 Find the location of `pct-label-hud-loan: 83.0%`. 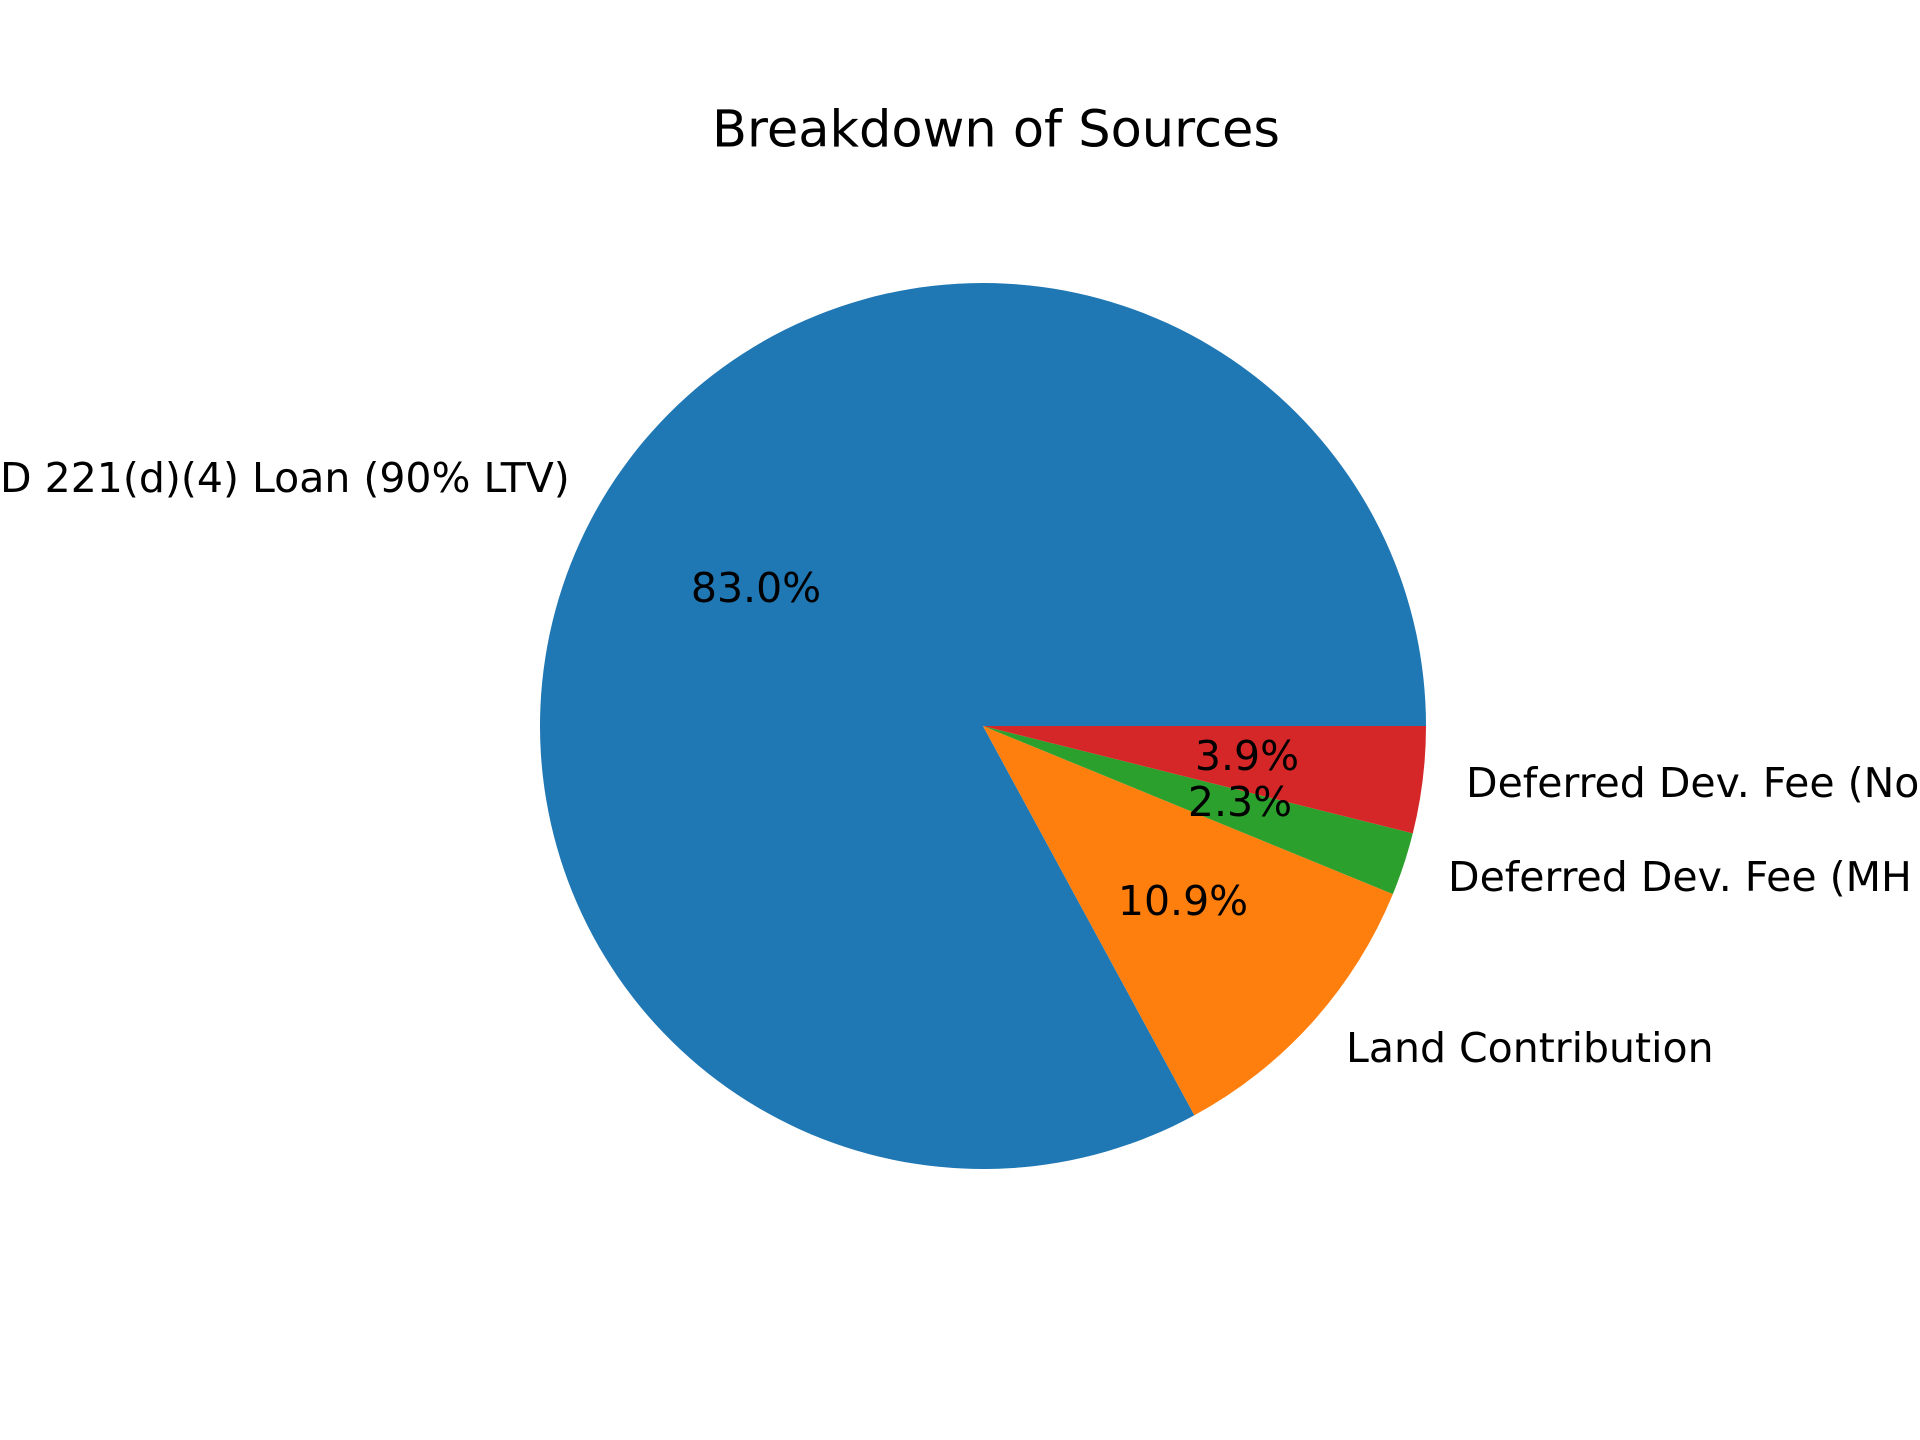

pct-label-hud-loan: 83.0% is located at coordinates (756, 588).